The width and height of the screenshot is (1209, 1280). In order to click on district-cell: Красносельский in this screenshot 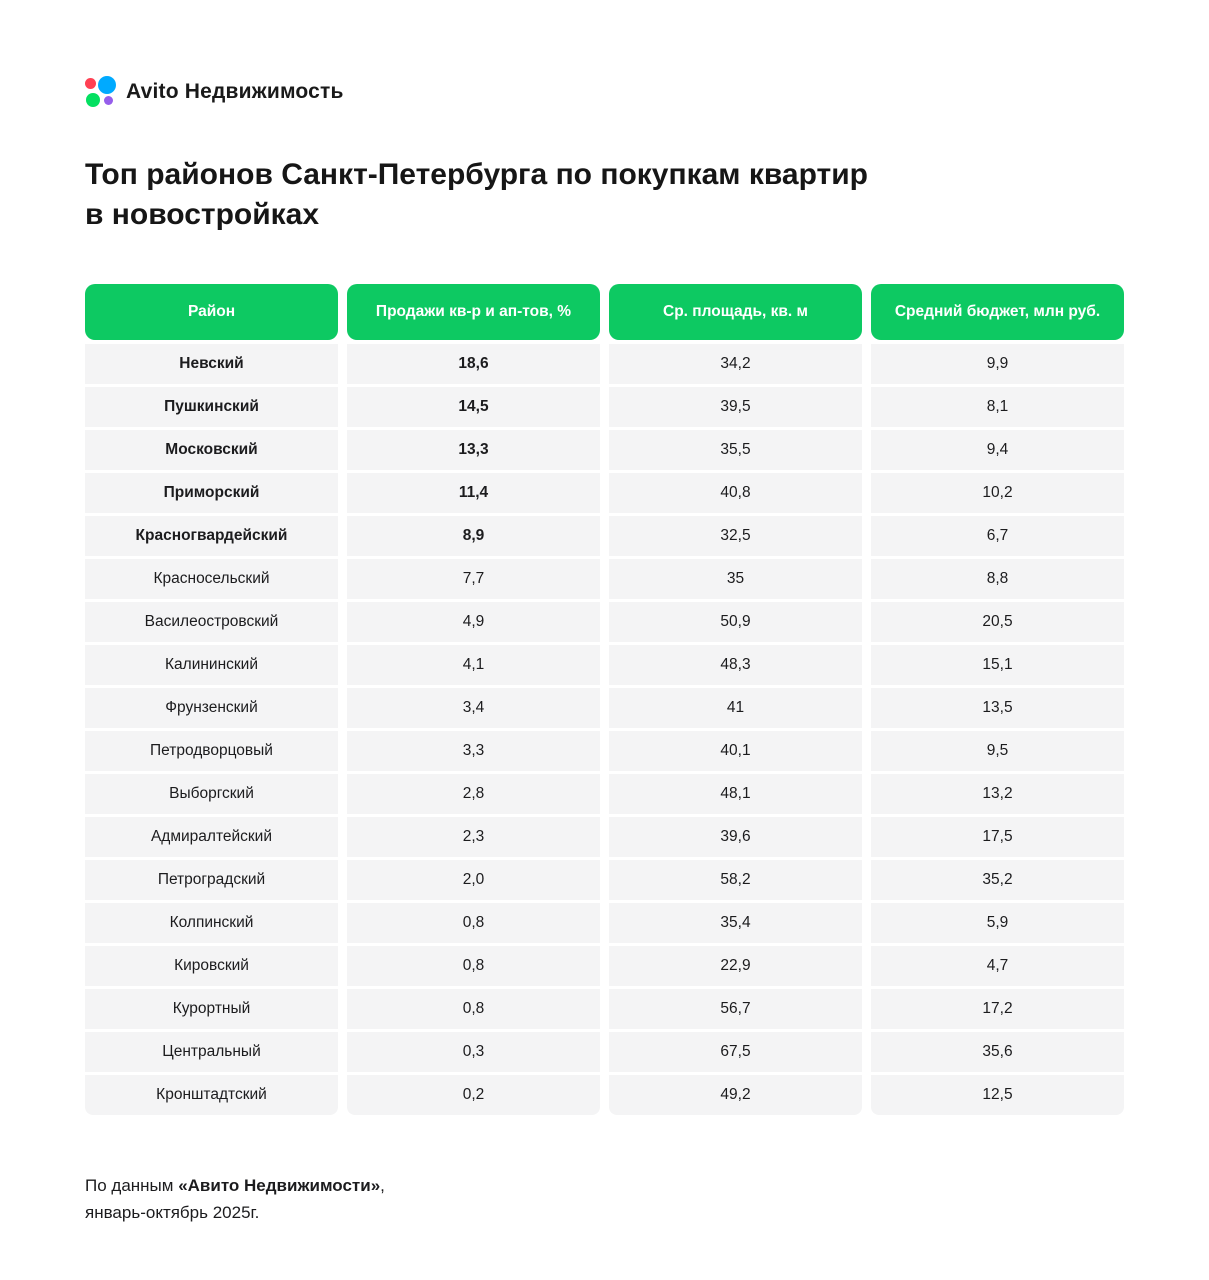, I will do `click(211, 579)`.